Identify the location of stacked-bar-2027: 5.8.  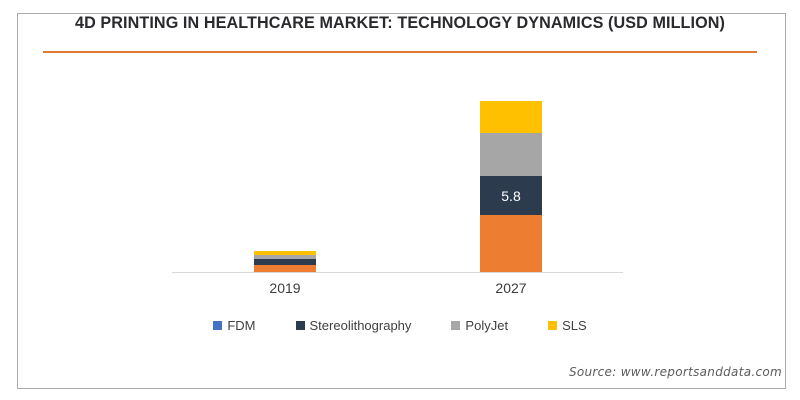
(511, 186).